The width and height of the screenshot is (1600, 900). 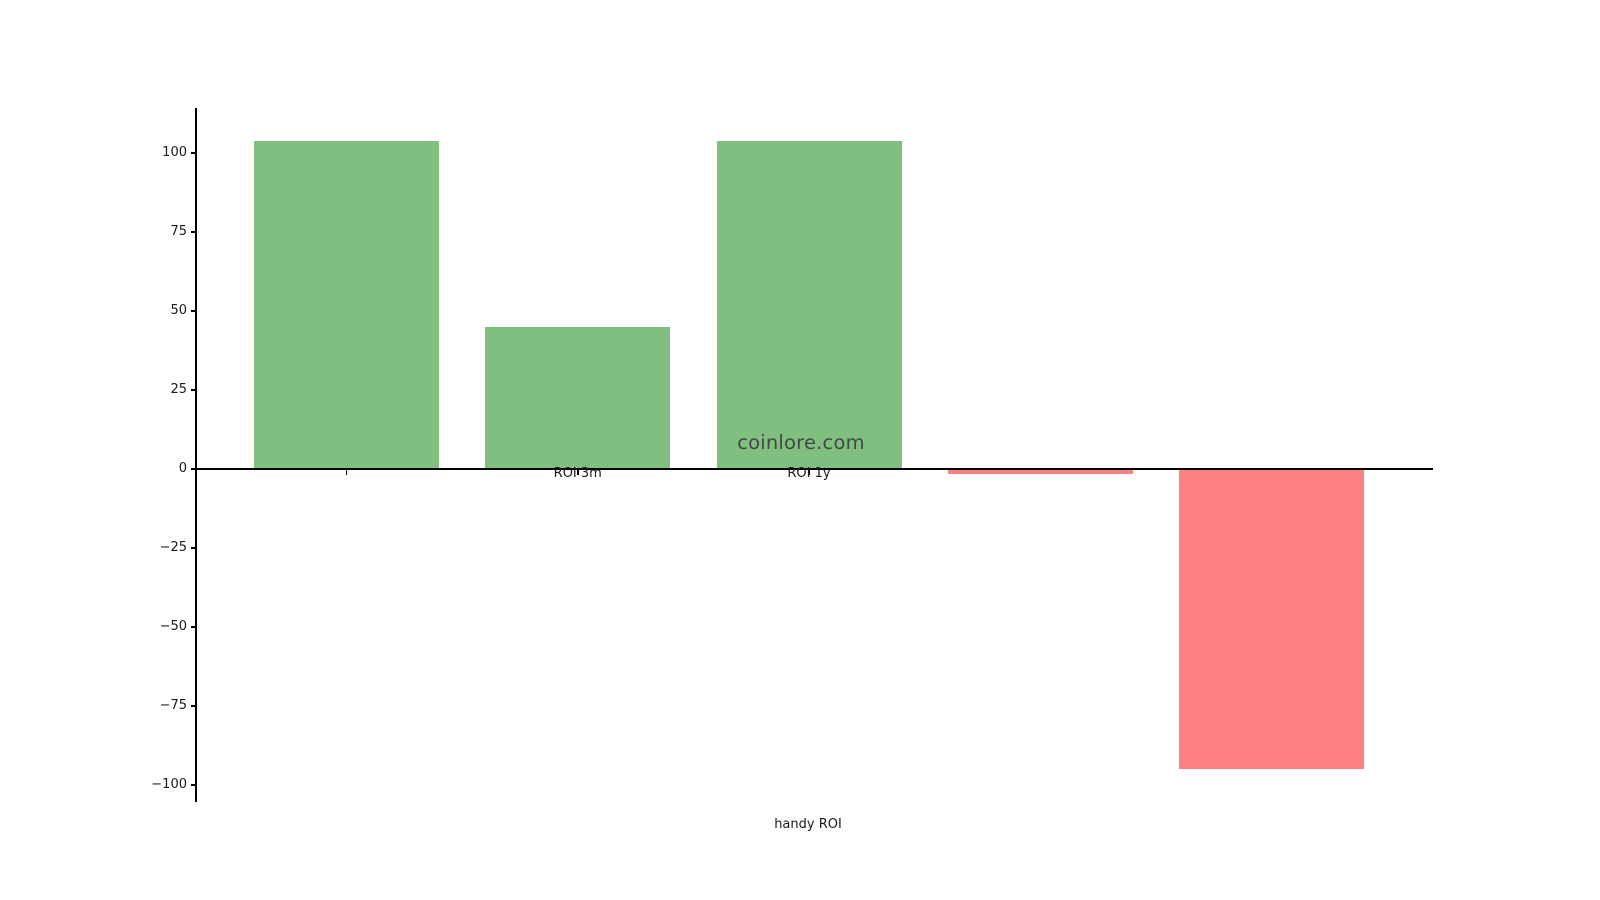 What do you see at coordinates (809, 304) in the screenshot?
I see `bar-roi-1y` at bounding box center [809, 304].